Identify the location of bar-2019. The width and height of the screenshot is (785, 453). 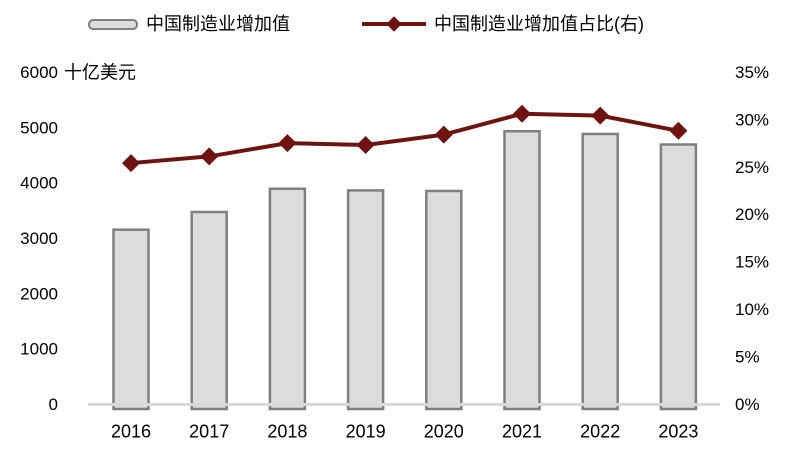
(365, 300).